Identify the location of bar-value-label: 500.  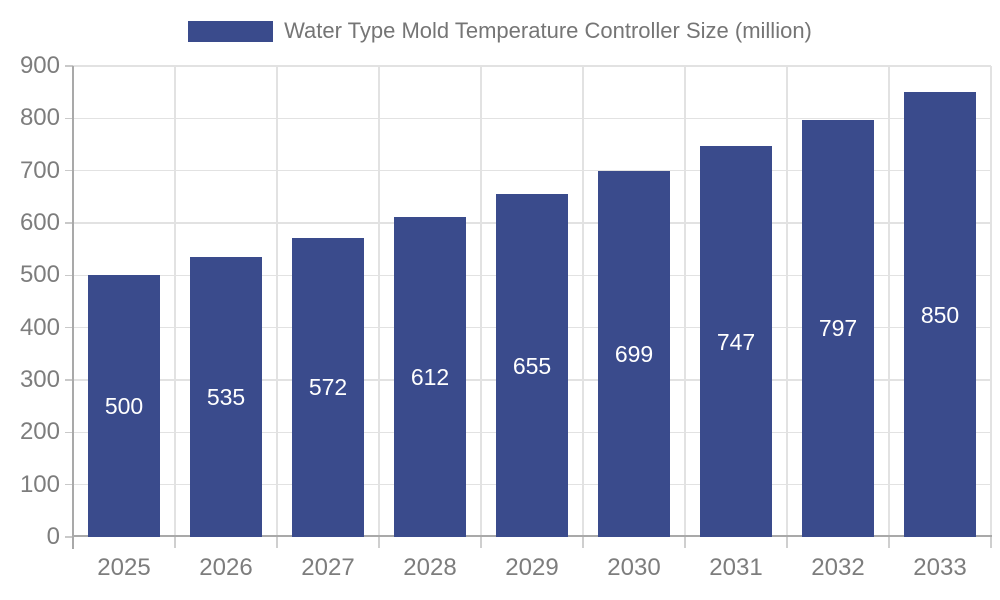
(124, 406).